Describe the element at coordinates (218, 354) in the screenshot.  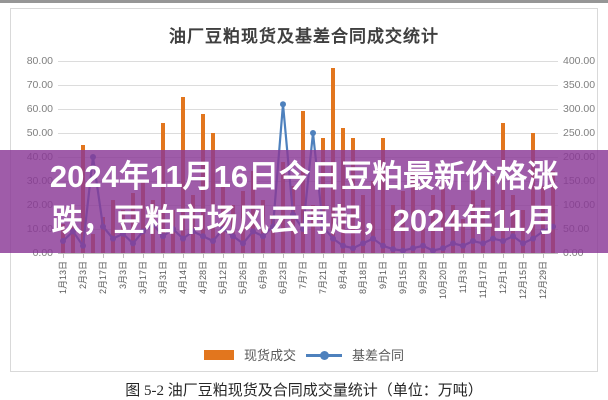
I see `legend-bar-swatch` at that location.